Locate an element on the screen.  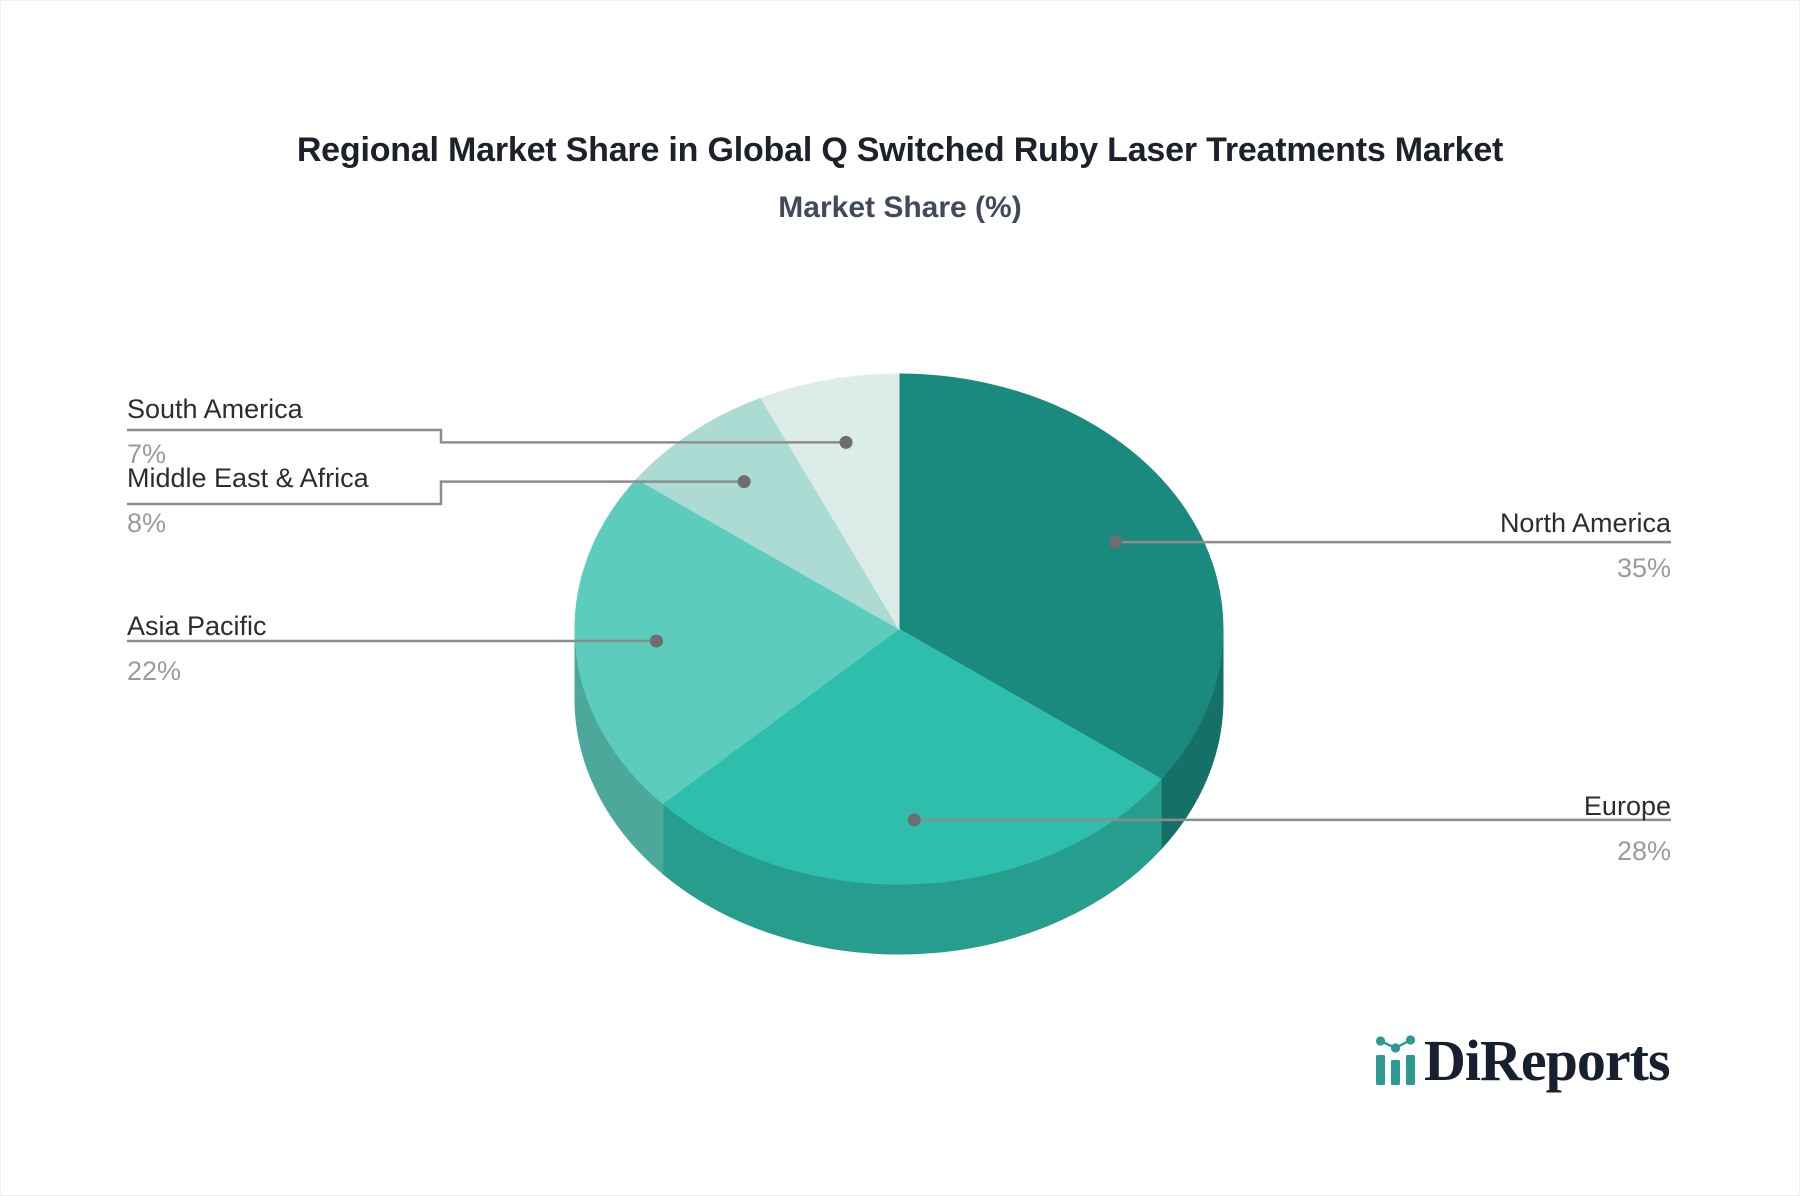
callout-asia-pacific: Asia Pacific 22% is located at coordinates (197, 649).